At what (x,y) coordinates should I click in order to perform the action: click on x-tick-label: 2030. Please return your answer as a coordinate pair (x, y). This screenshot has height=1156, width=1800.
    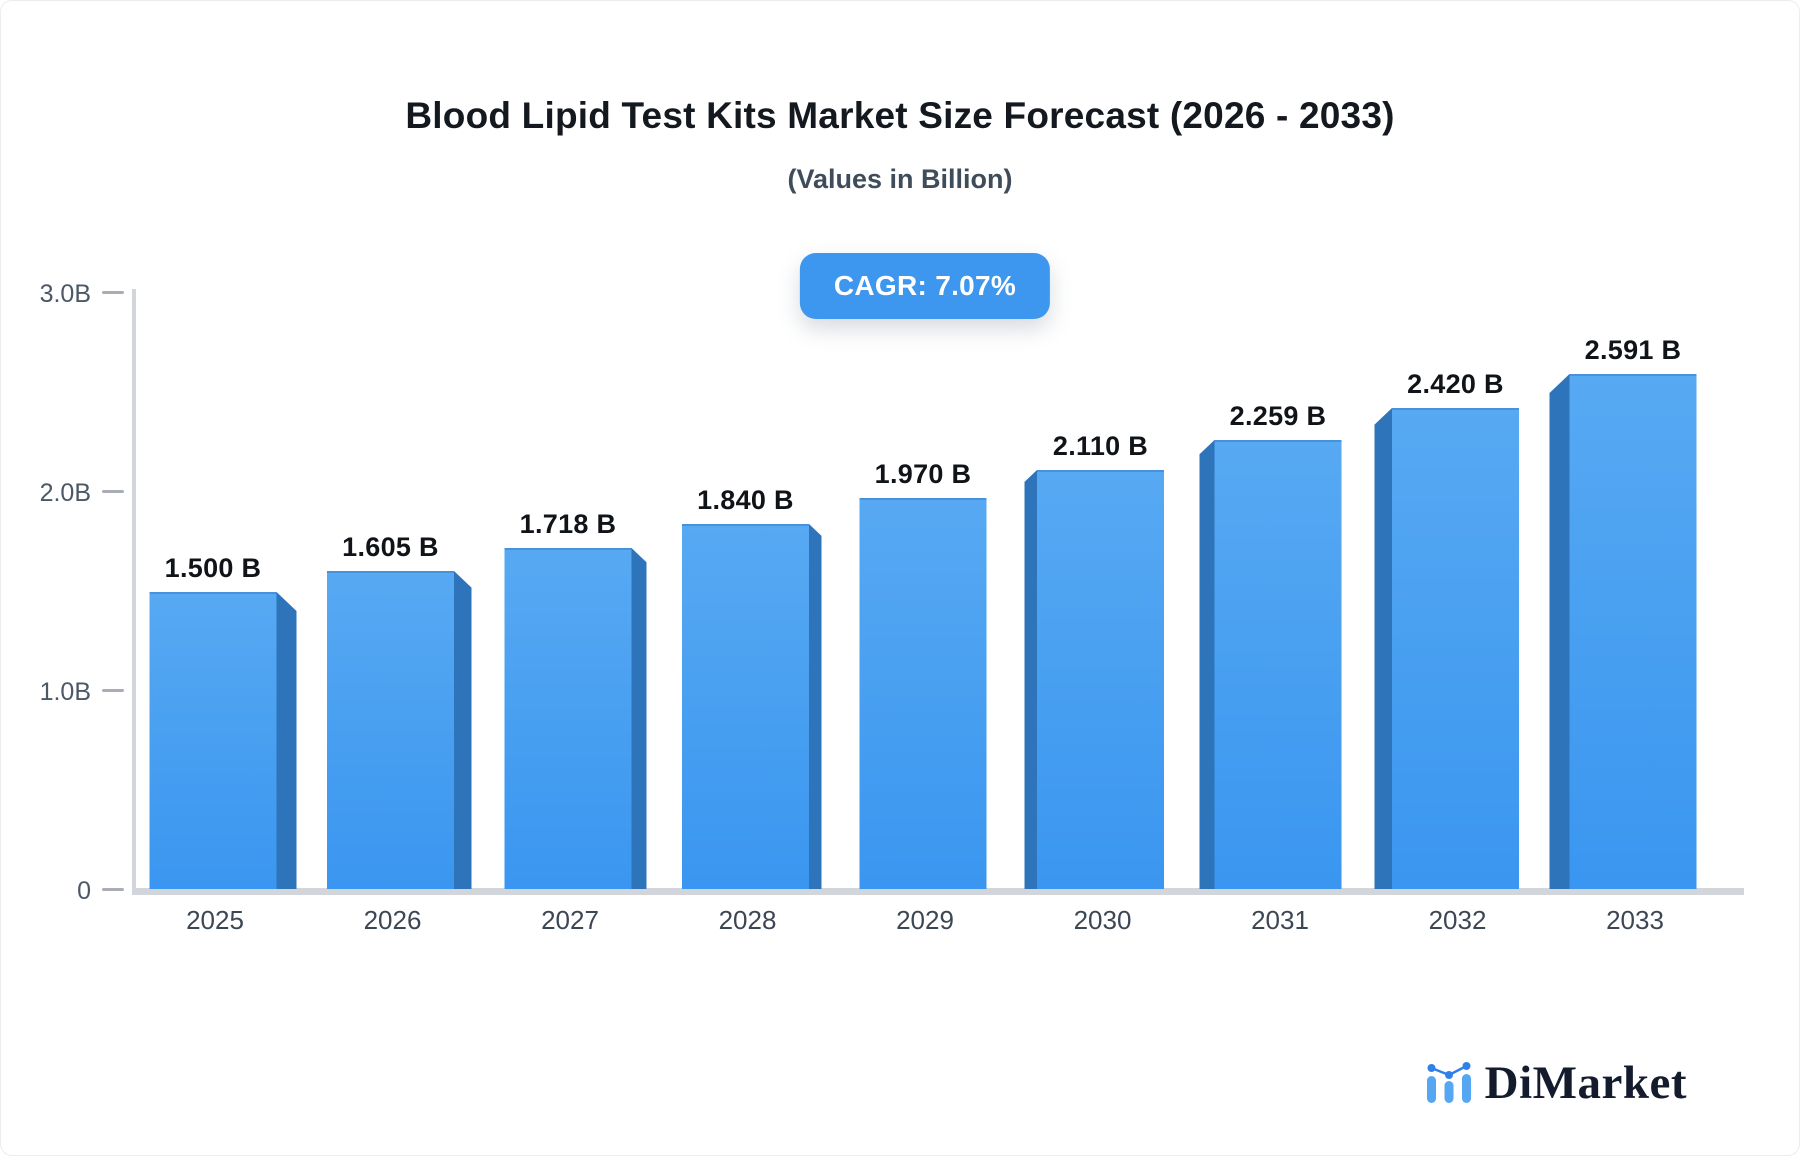
    Looking at the image, I should click on (1103, 920).